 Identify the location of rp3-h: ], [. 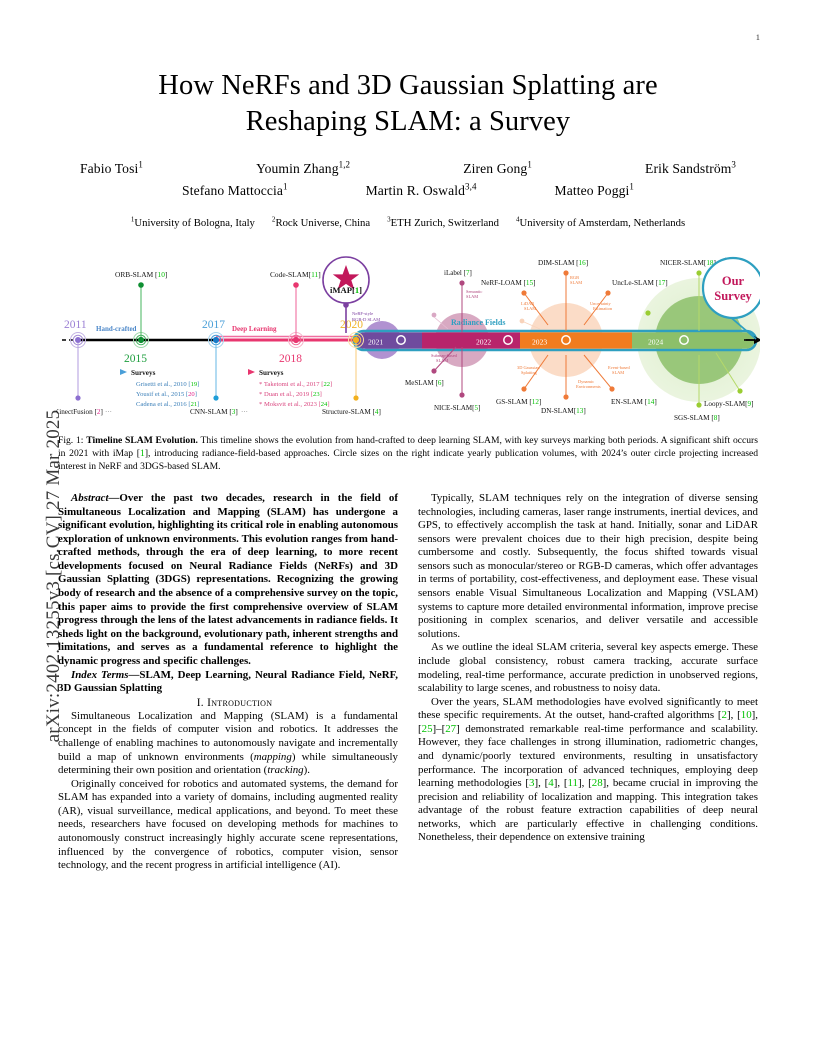
(585, 783).